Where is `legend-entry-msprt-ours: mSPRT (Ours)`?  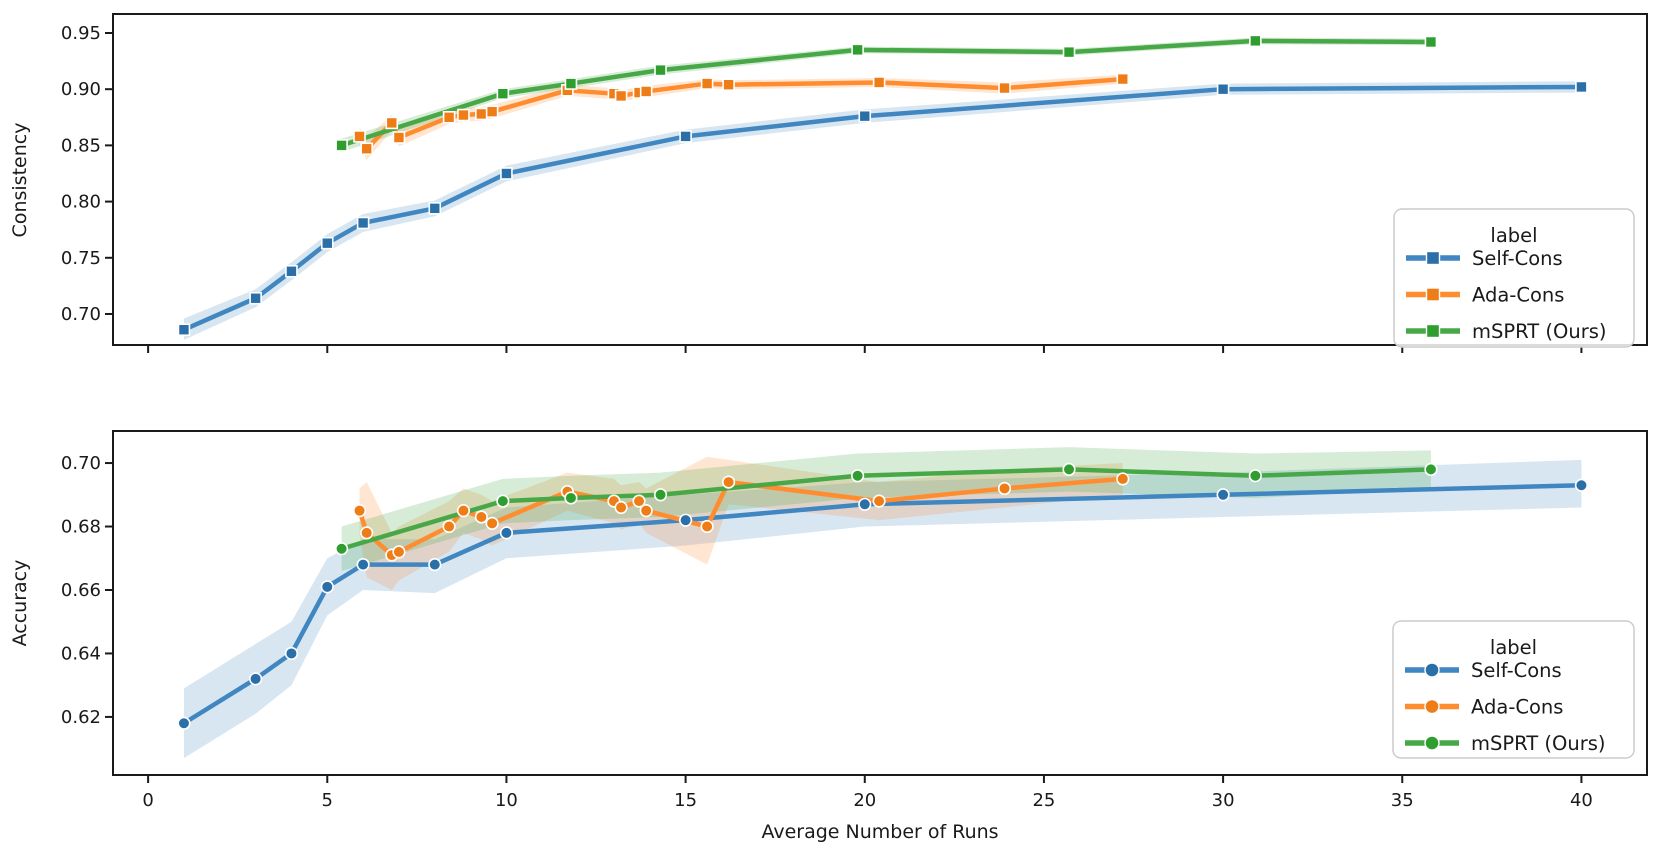 legend-entry-msprt-ours: mSPRT (Ours) is located at coordinates (1506, 331).